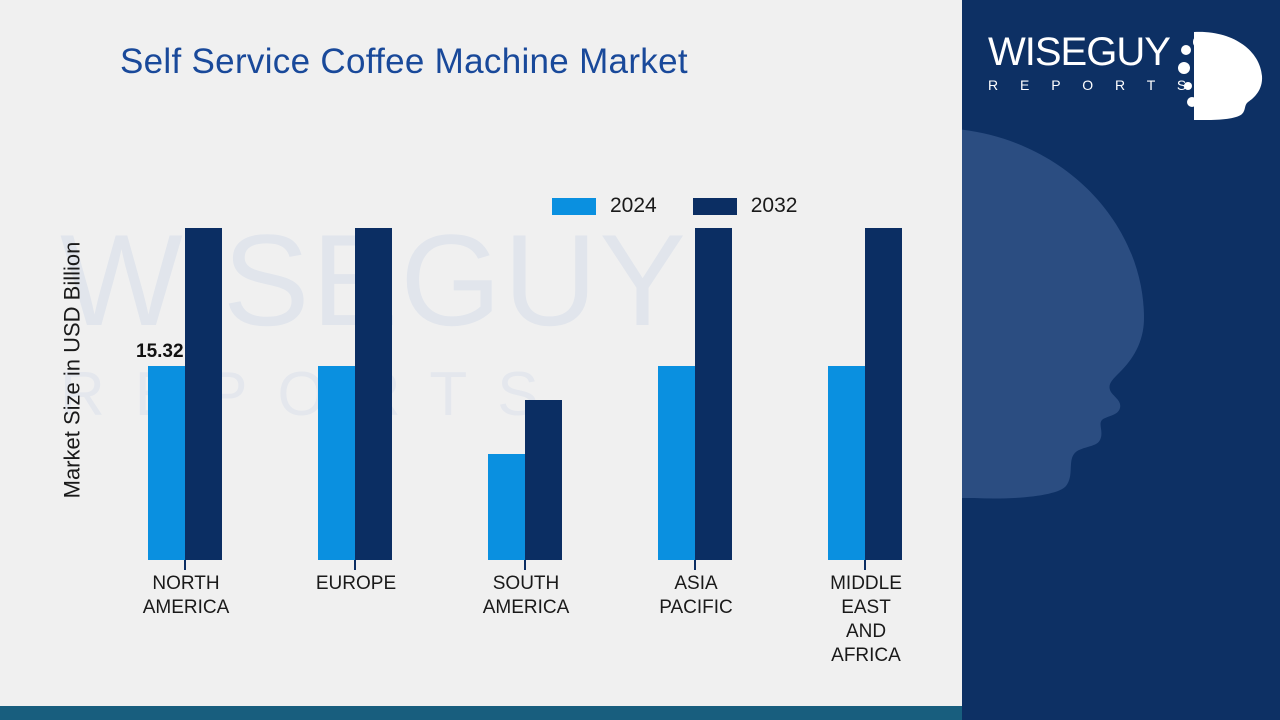 This screenshot has width=1280, height=720. Describe the element at coordinates (526, 595) in the screenshot. I see `x-axis-category-label: SOUTH AMERICA` at that location.